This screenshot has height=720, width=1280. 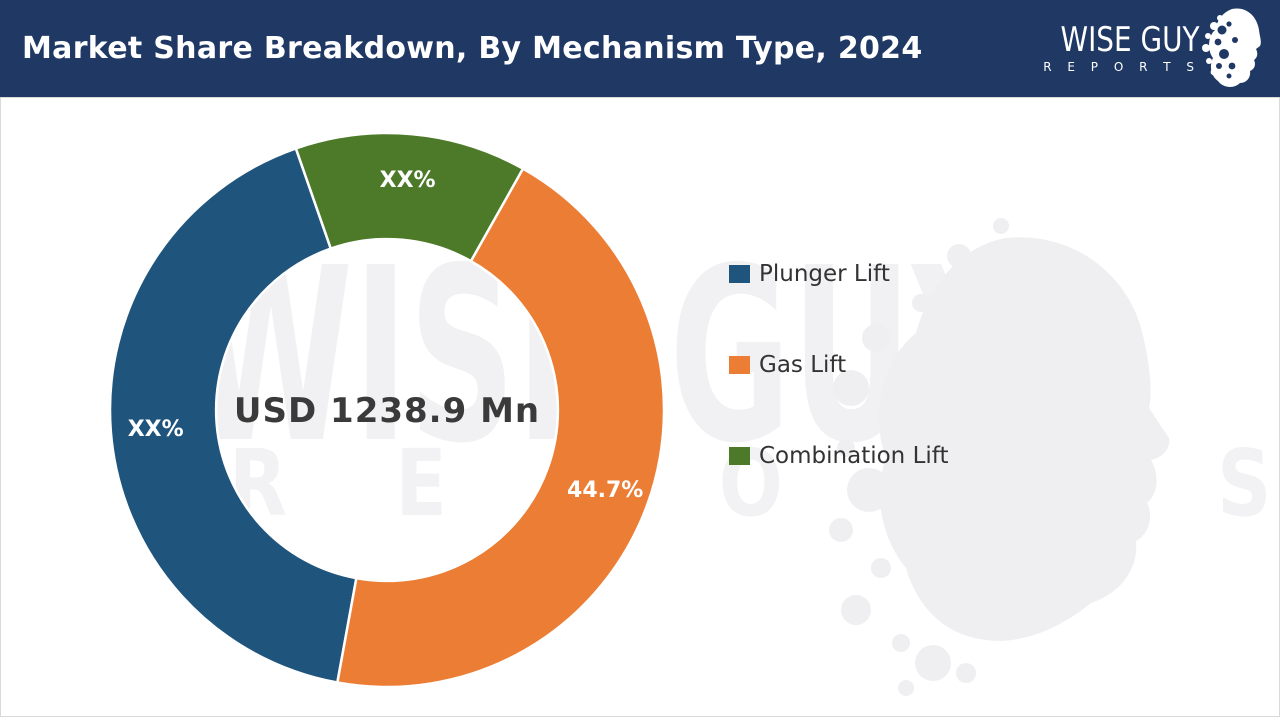 I want to click on logo: WISE GUY R E P O R T S, so click(x=1148, y=49).